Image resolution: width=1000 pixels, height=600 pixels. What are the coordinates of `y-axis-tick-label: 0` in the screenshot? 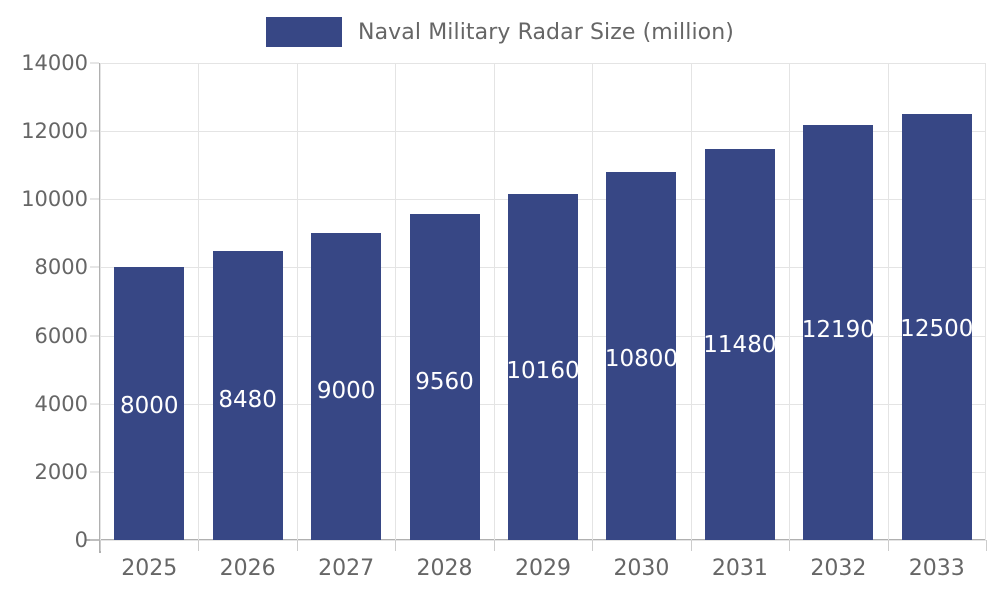 It's located at (81, 540).